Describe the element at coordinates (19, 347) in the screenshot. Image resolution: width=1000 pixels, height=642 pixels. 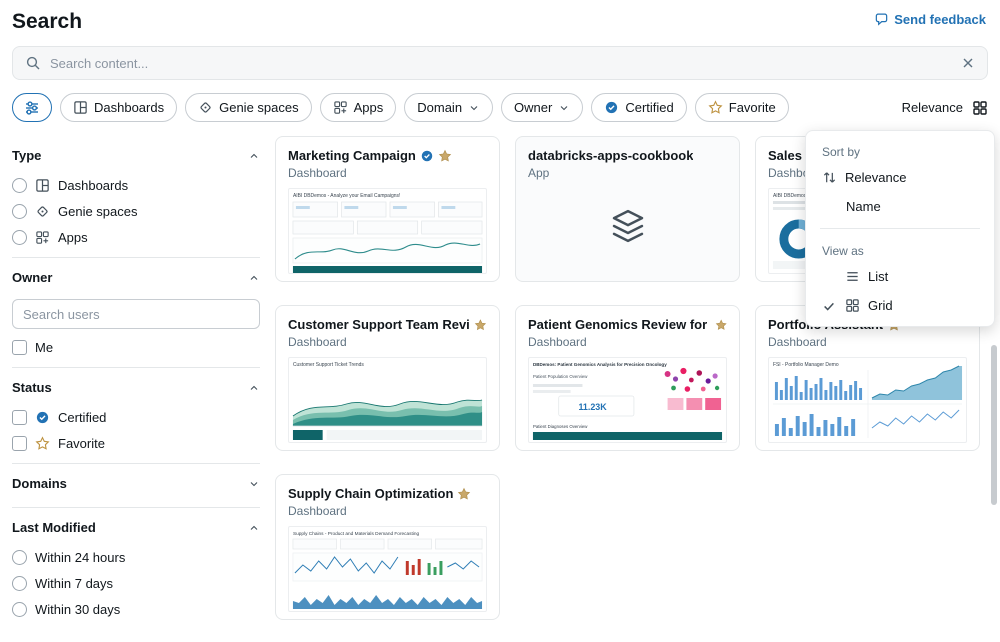
I see `checkbox-me` at that location.